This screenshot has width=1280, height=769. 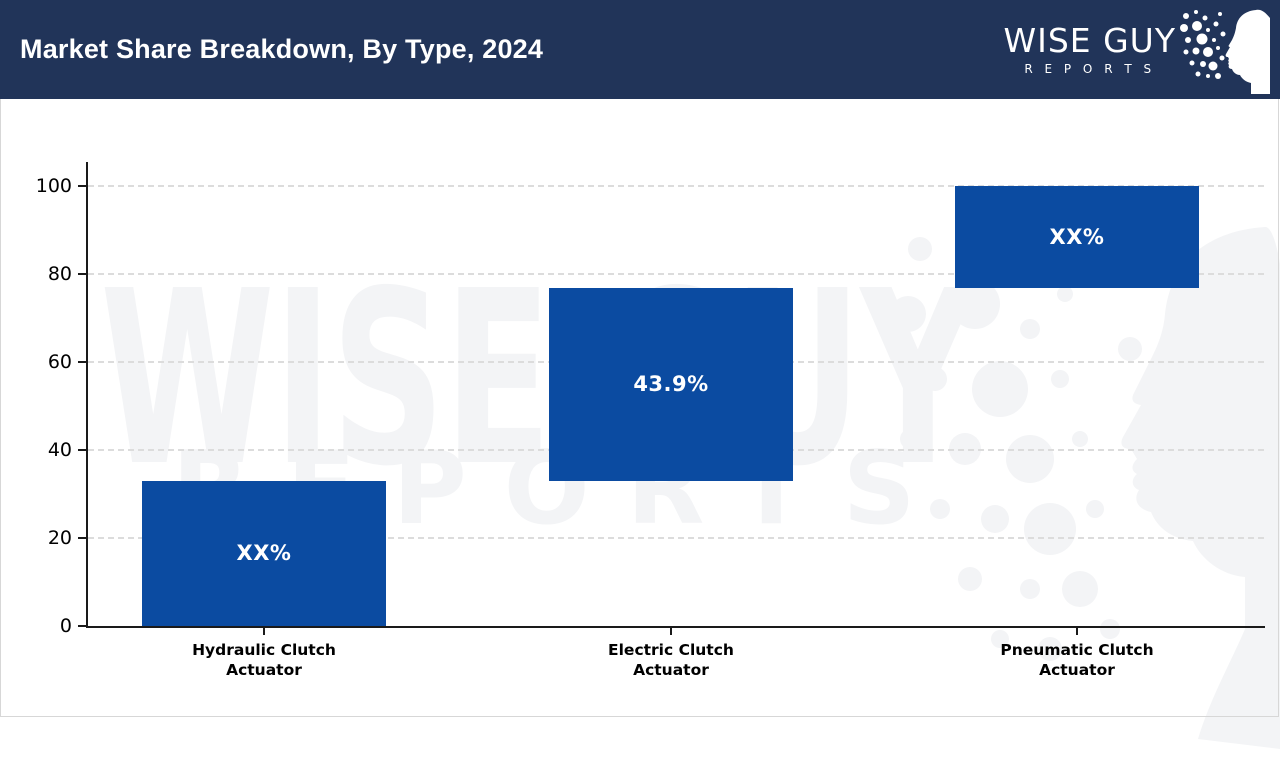 I want to click on brand-logo: WISE GUY R E P O R T S, so click(x=1136, y=50).